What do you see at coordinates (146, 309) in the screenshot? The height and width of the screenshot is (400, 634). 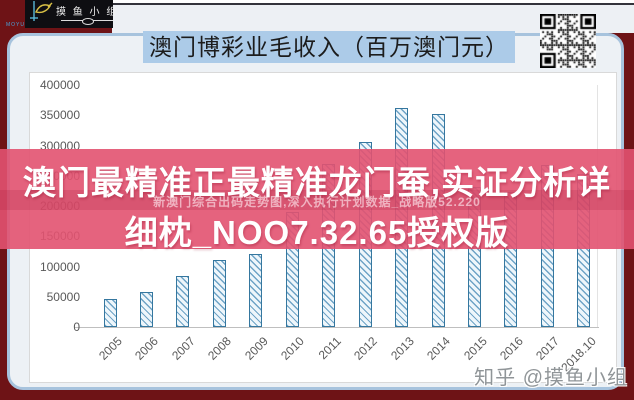 I see `bar-2006` at bounding box center [146, 309].